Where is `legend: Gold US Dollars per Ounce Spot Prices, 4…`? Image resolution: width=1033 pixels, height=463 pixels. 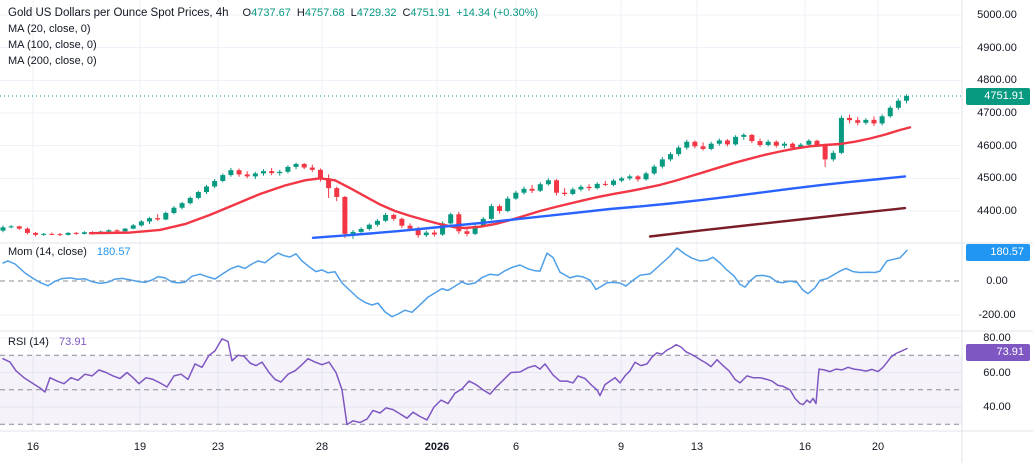
legend: Gold US Dollars per Ounce Spot Prices, 4… is located at coordinates (273, 37).